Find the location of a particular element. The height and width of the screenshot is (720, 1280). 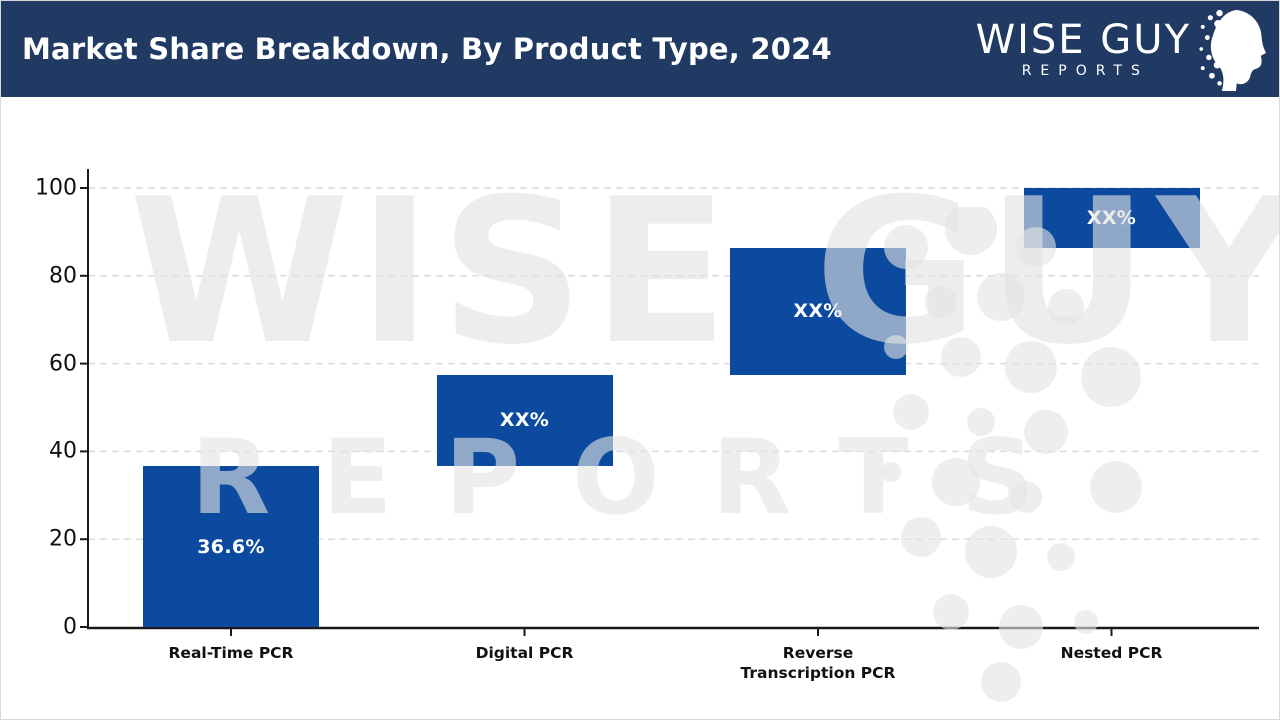

bar-value-label: 36.6% is located at coordinates (231, 546).